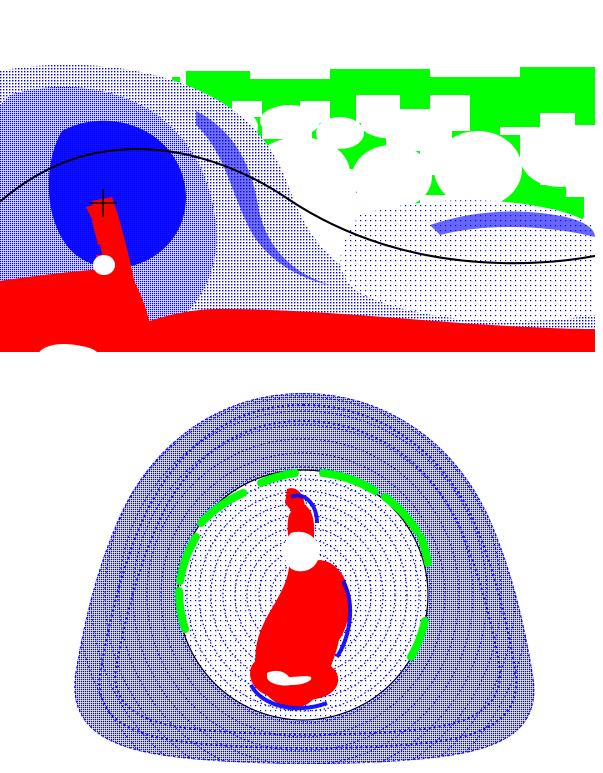 This screenshot has width=603, height=773. I want to click on green-basin-region, so click(303, 565).